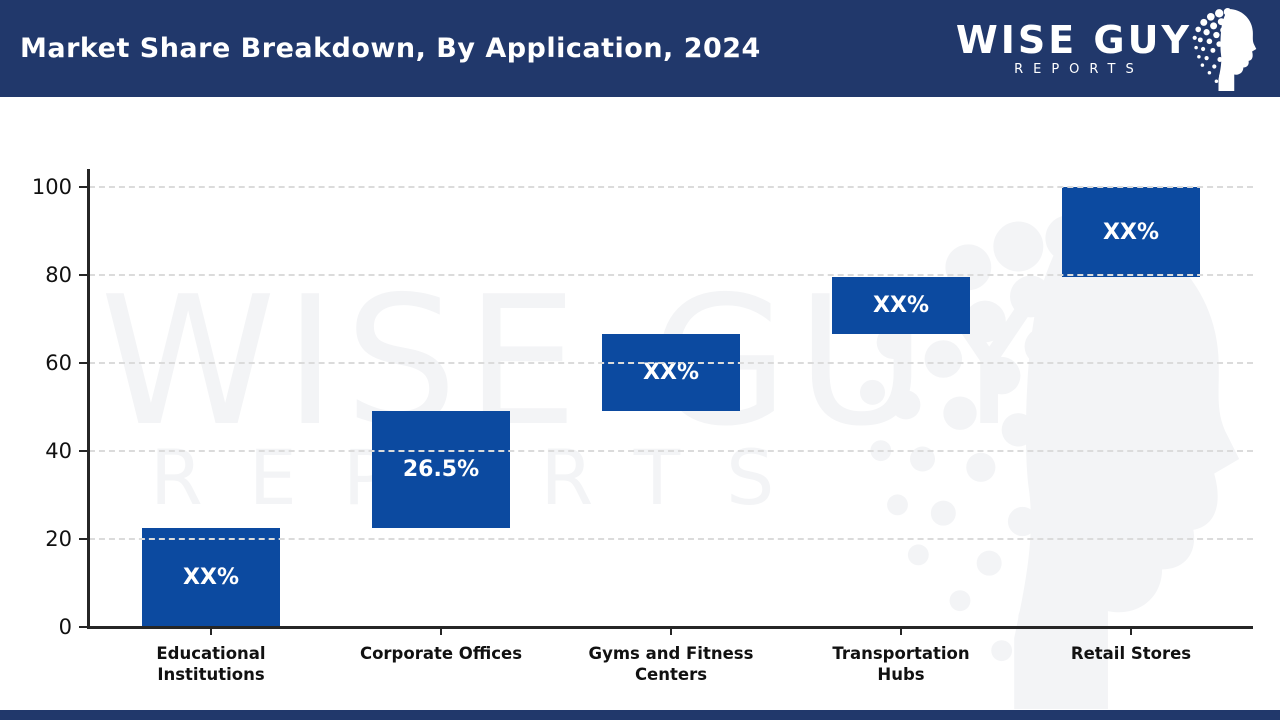  I want to click on logo-head-icon, so click(1224, 49).